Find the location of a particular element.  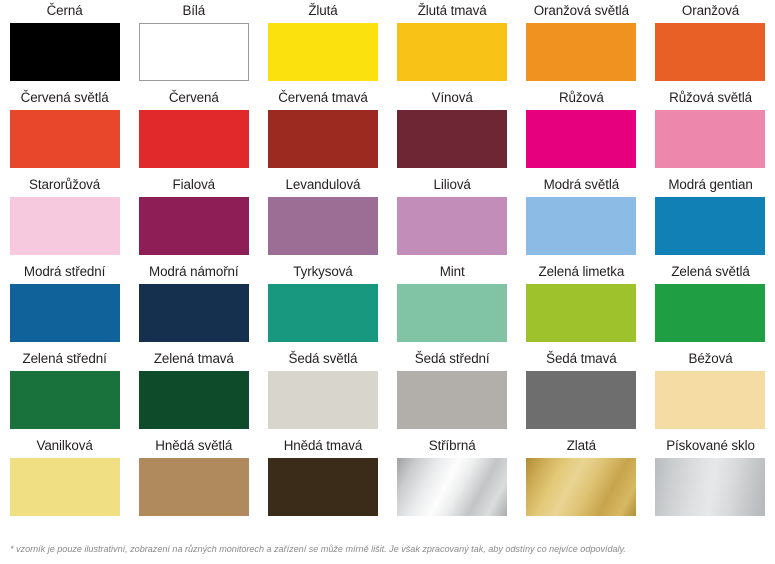

swatch-cell: Béžová is located at coordinates (710, 391).